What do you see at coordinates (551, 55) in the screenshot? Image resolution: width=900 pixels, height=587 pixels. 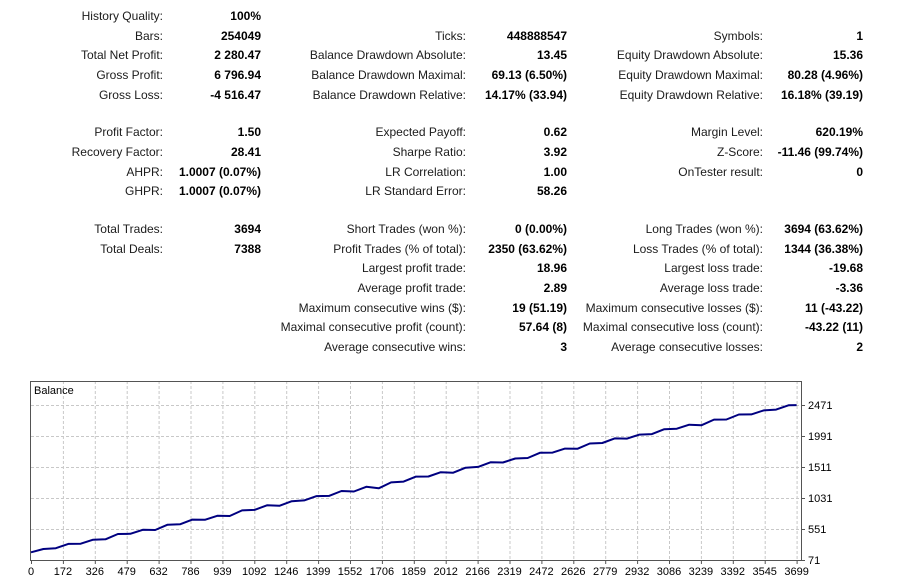 I see `stat-value: 13.45` at bounding box center [551, 55].